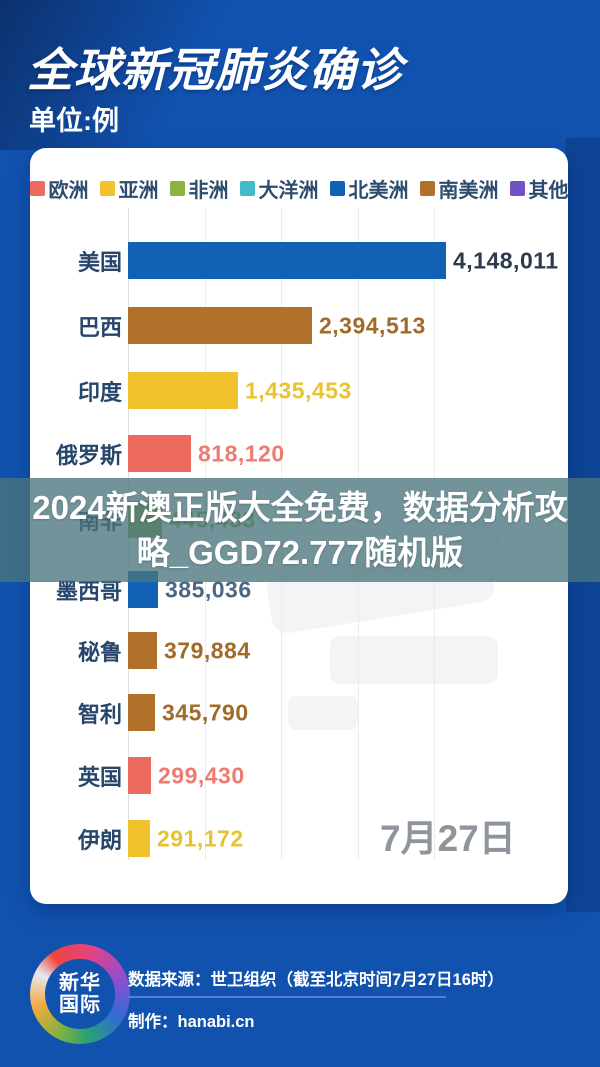  Describe the element at coordinates (201, 775) in the screenshot. I see `value-label: 299,430` at that location.